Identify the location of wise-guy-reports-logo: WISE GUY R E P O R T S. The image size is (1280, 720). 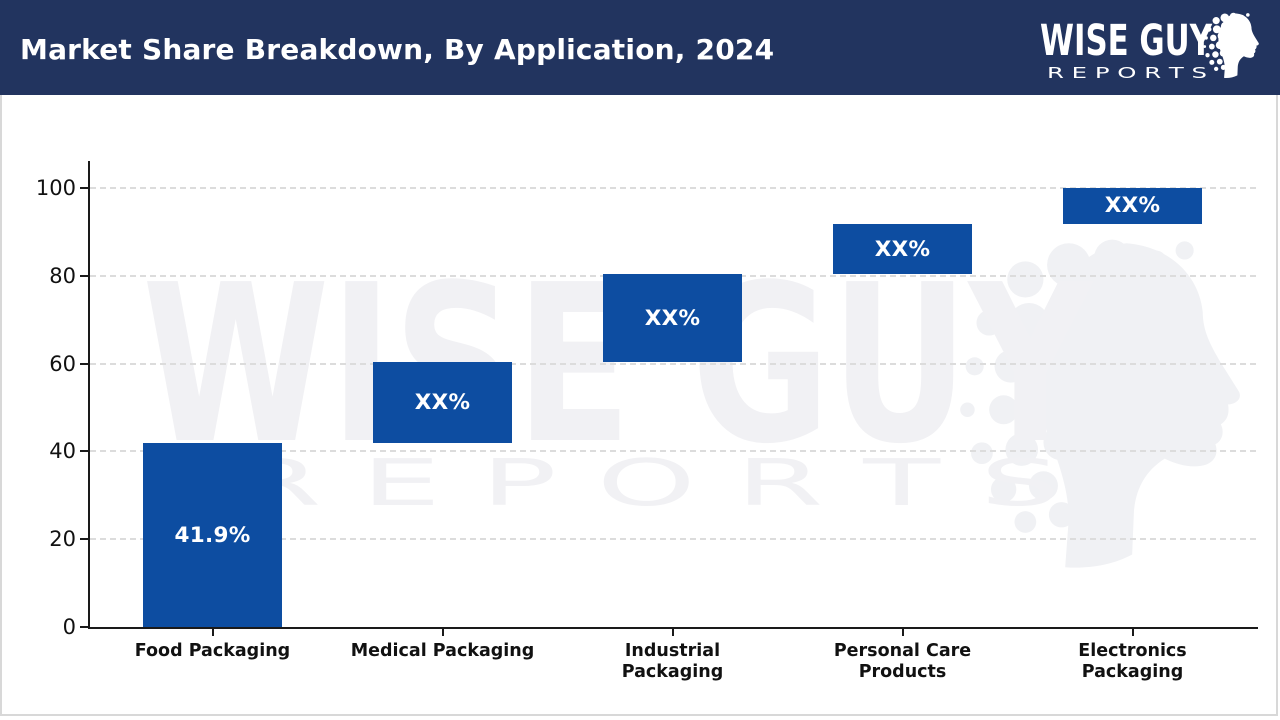
(1149, 47).